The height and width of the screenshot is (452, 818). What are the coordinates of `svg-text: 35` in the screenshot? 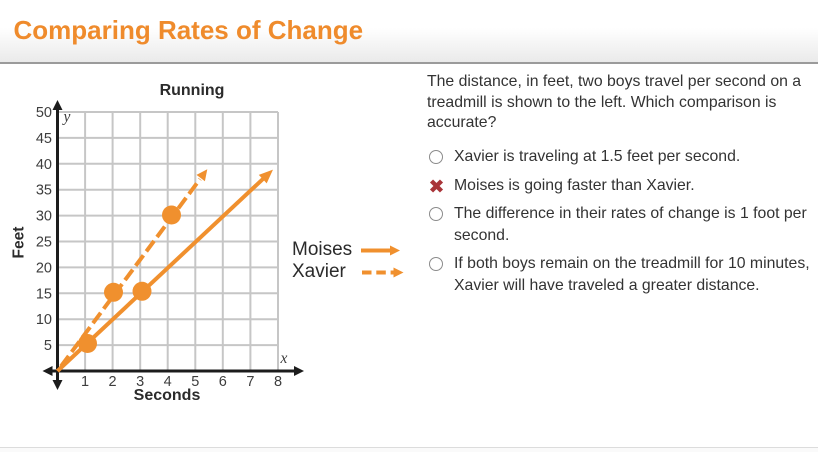 It's located at (44, 191).